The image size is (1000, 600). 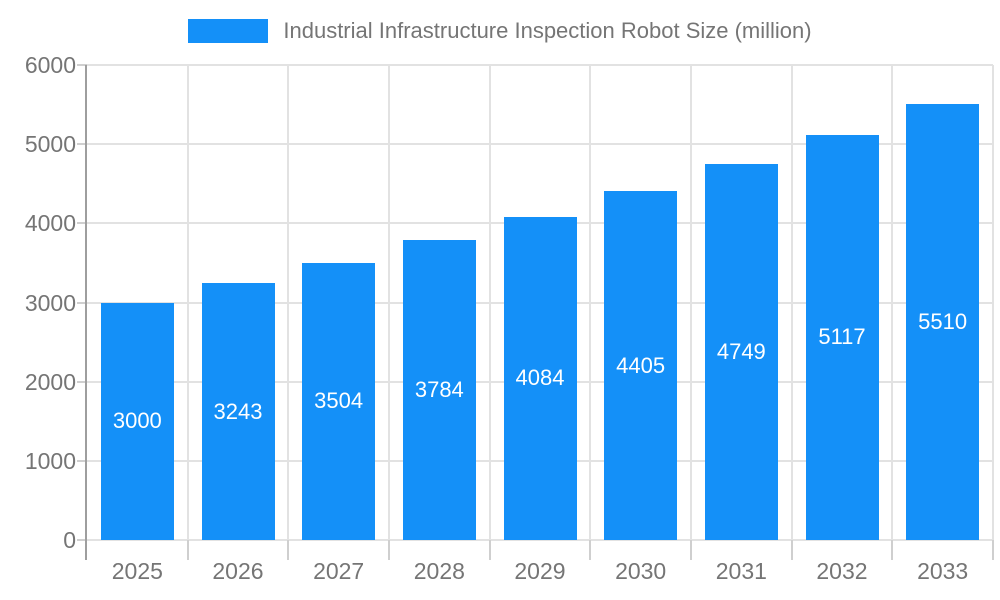 I want to click on bar-value-label: 4084, so click(x=540, y=378).